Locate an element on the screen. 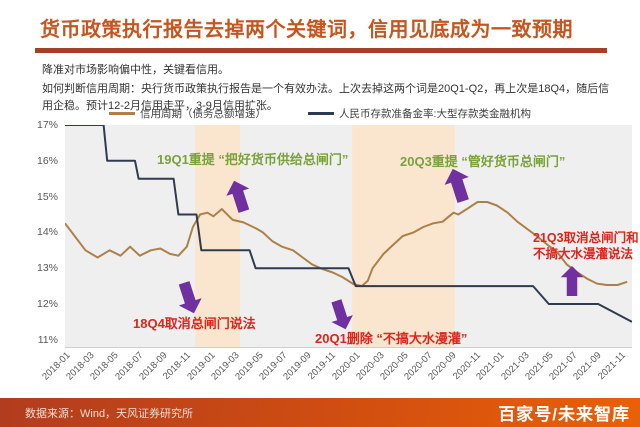  chart-legend: 信用周期（债务总额增速） 人民币存款准备金率:大型存款类金融机构 is located at coordinates (320, 113).